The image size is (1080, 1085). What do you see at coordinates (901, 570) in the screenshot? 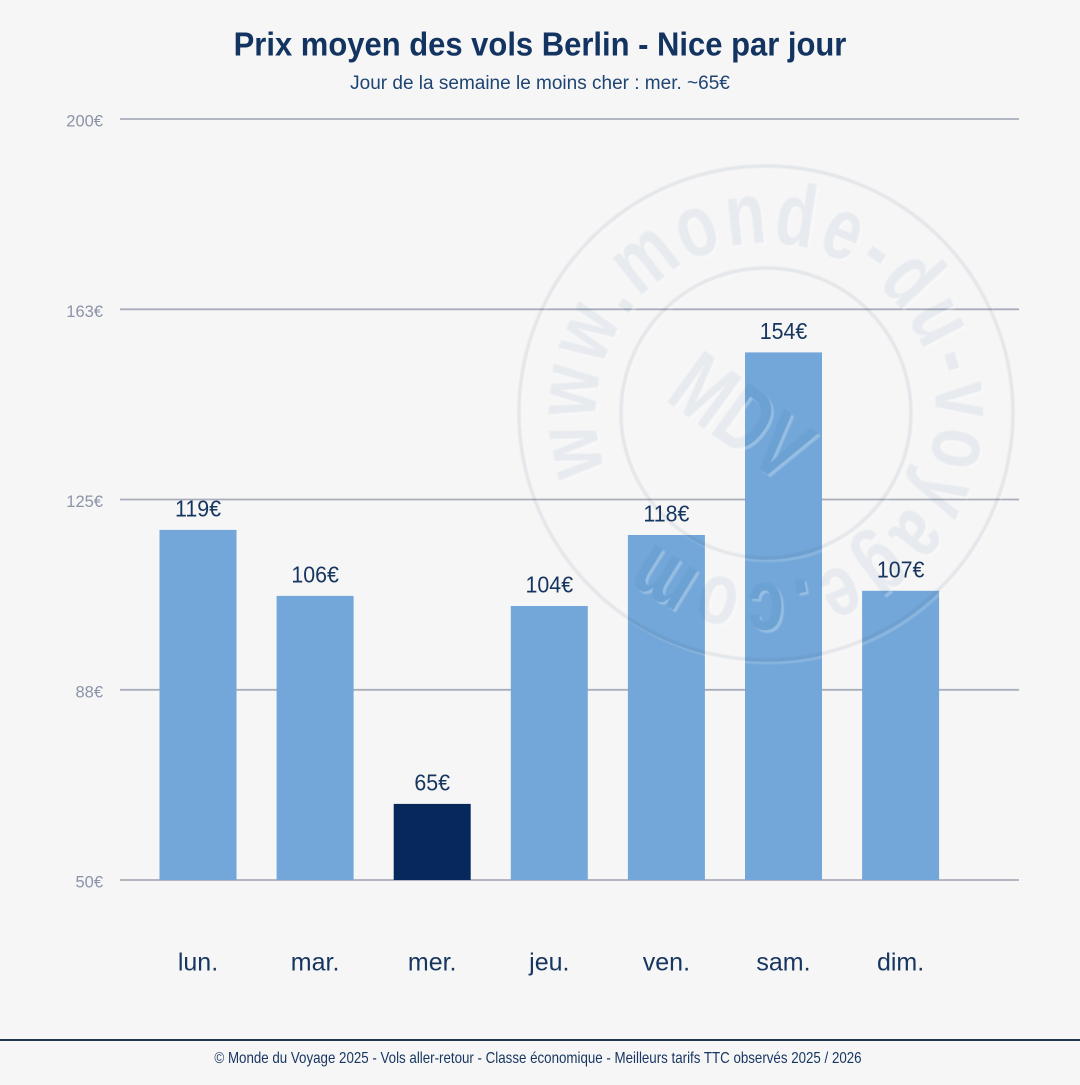
I see `svg-text: 107€` at bounding box center [901, 570].